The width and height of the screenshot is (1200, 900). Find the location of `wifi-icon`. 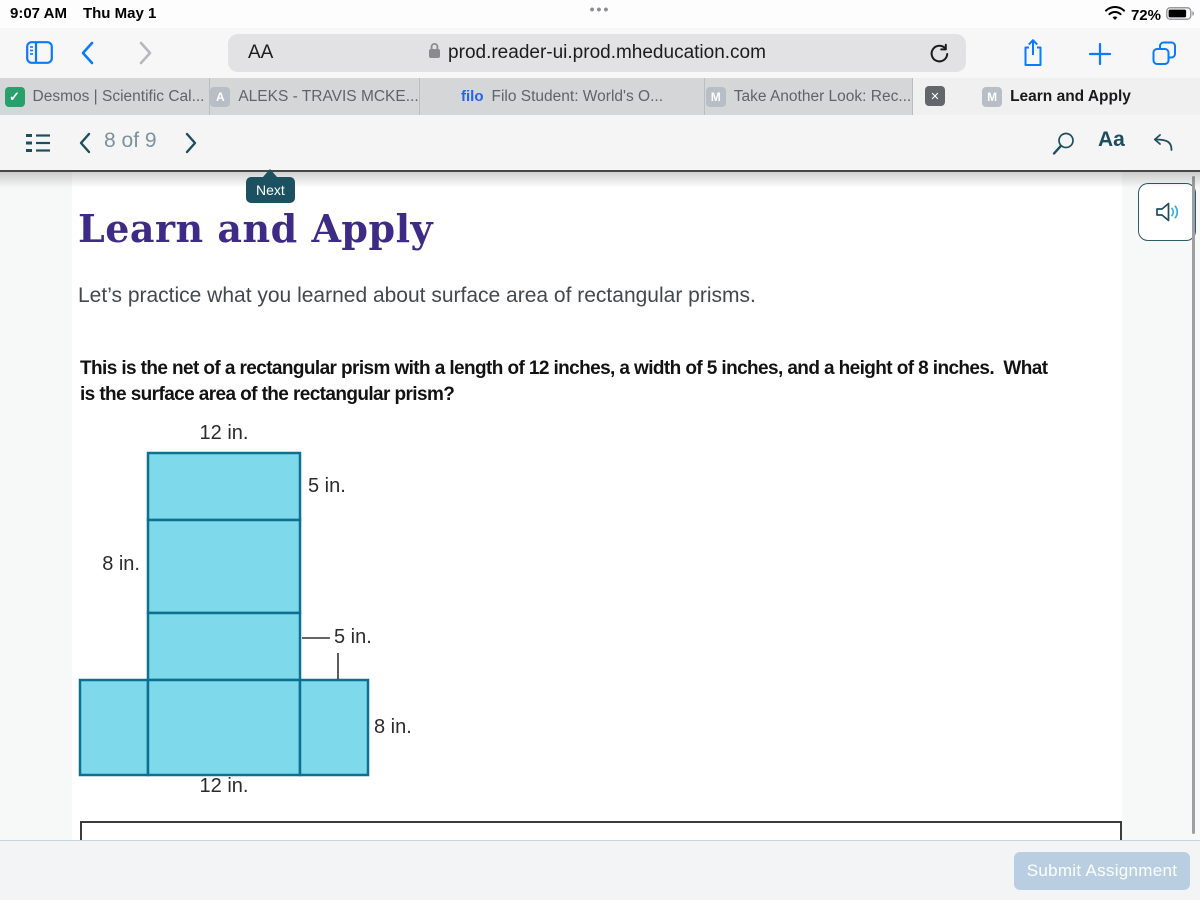

wifi-icon is located at coordinates (1115, 15).